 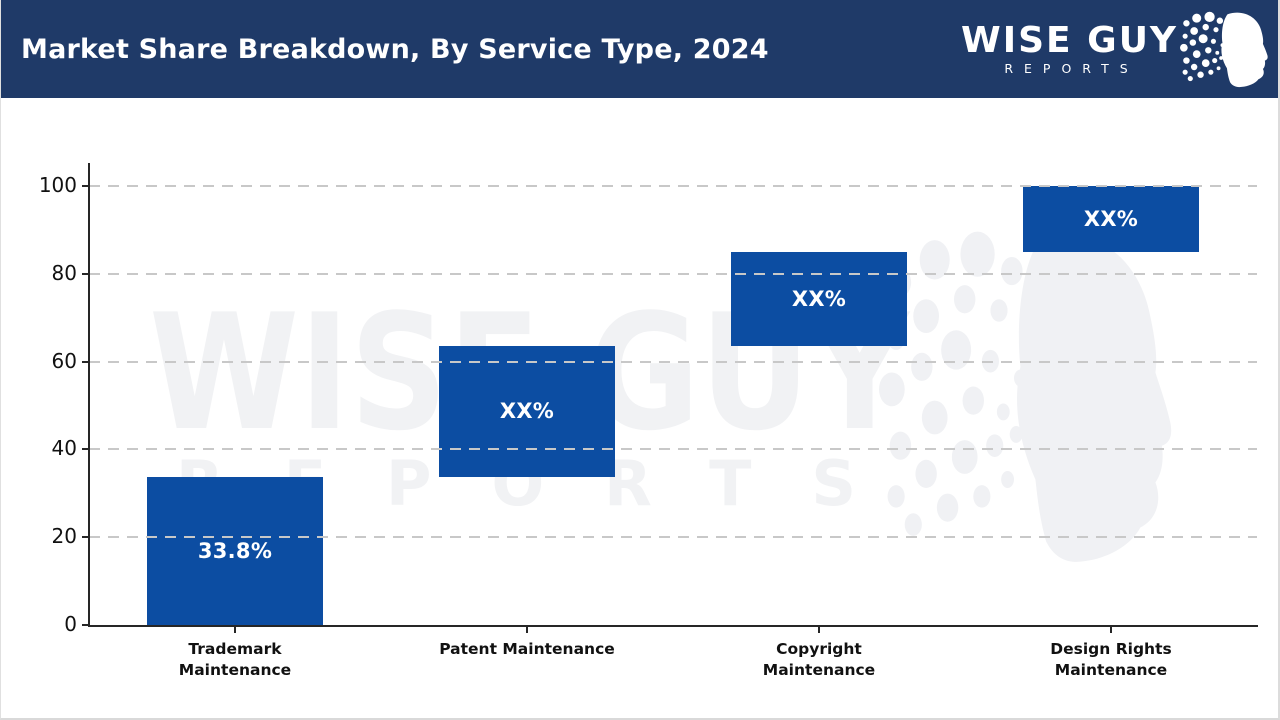 What do you see at coordinates (673, 626) in the screenshot?
I see `x-axis-line` at bounding box center [673, 626].